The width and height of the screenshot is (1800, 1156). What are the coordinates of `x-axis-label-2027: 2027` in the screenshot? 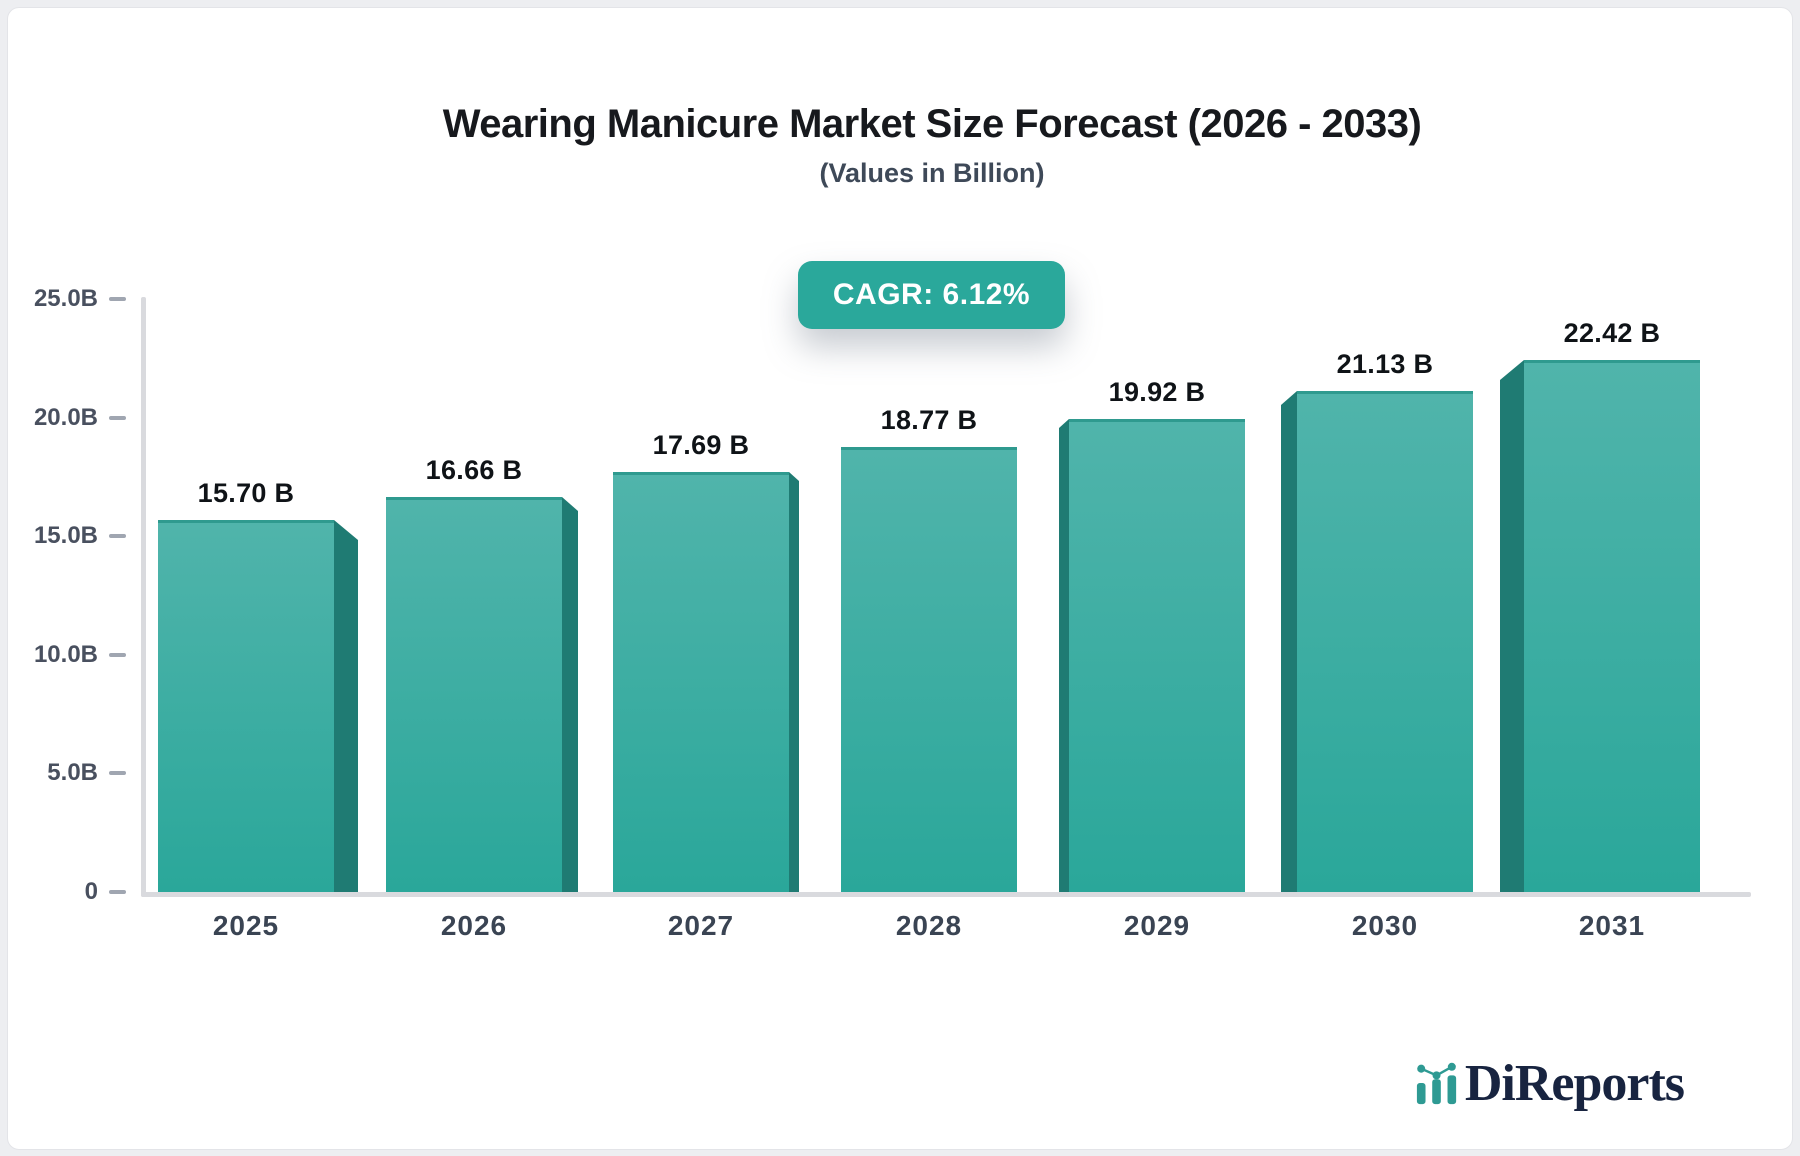 It's located at (701, 925).